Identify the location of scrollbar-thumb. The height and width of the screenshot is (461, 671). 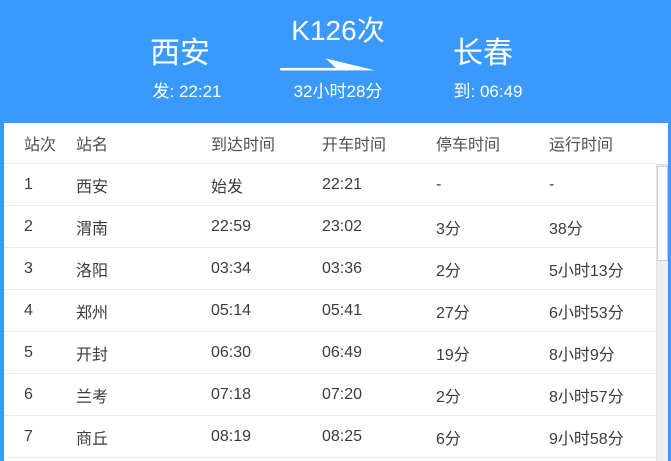
(662, 213).